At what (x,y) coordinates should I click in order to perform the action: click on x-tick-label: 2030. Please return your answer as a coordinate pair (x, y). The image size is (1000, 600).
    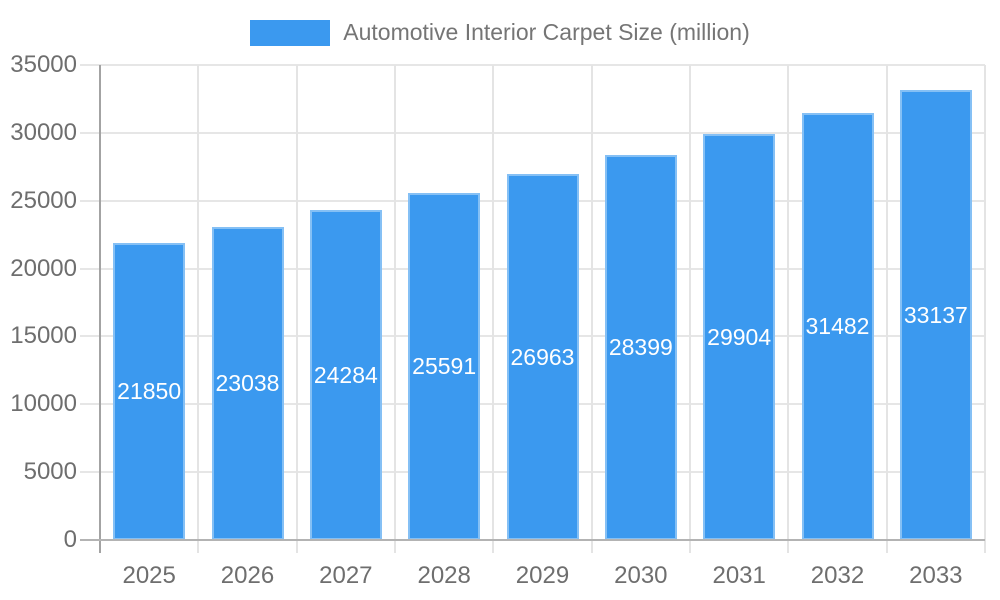
    Looking at the image, I should click on (641, 575).